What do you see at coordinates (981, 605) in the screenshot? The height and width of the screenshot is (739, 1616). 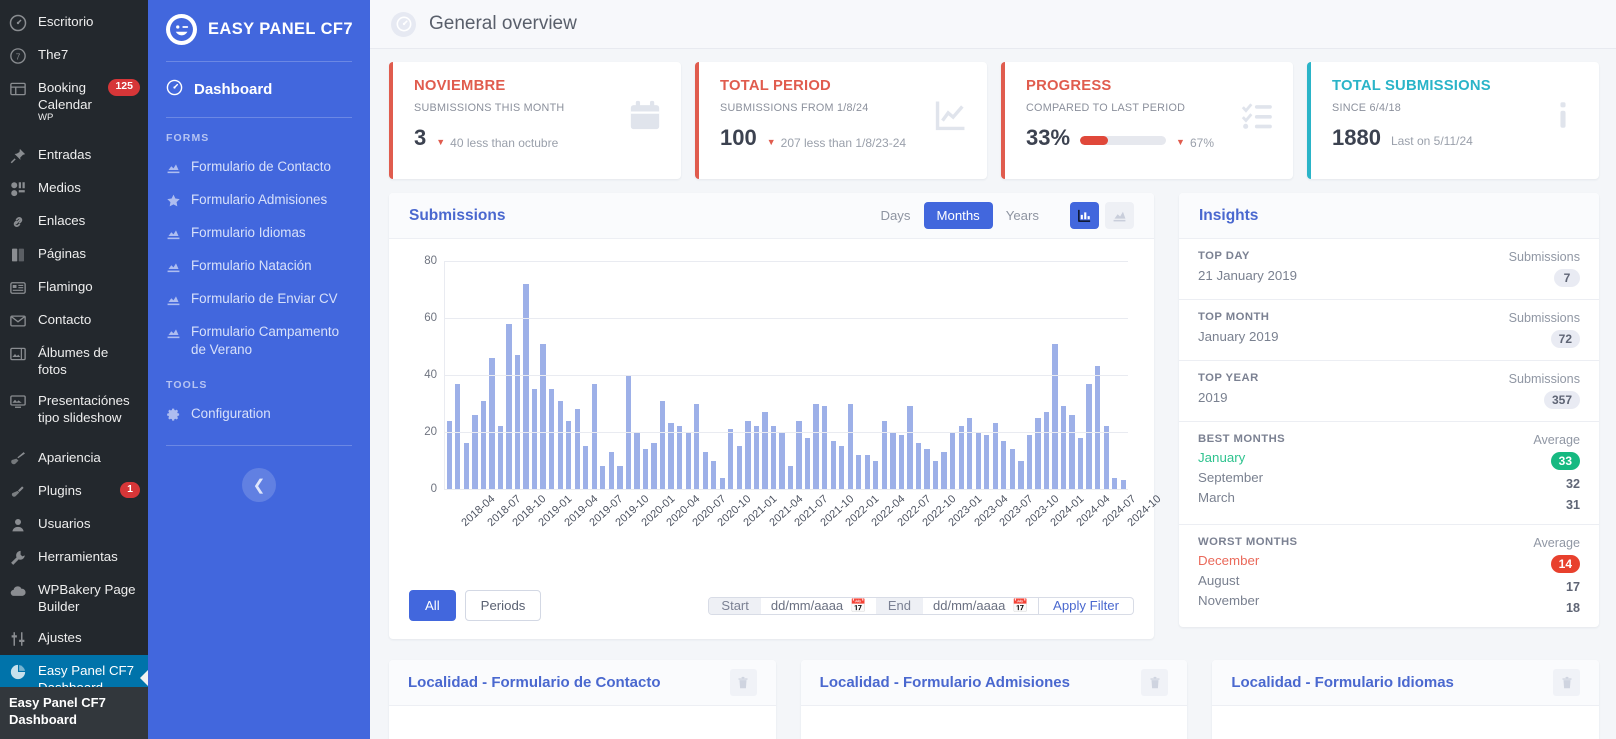 I see `end-date-input: dd/mm/aaaa 📅` at bounding box center [981, 605].